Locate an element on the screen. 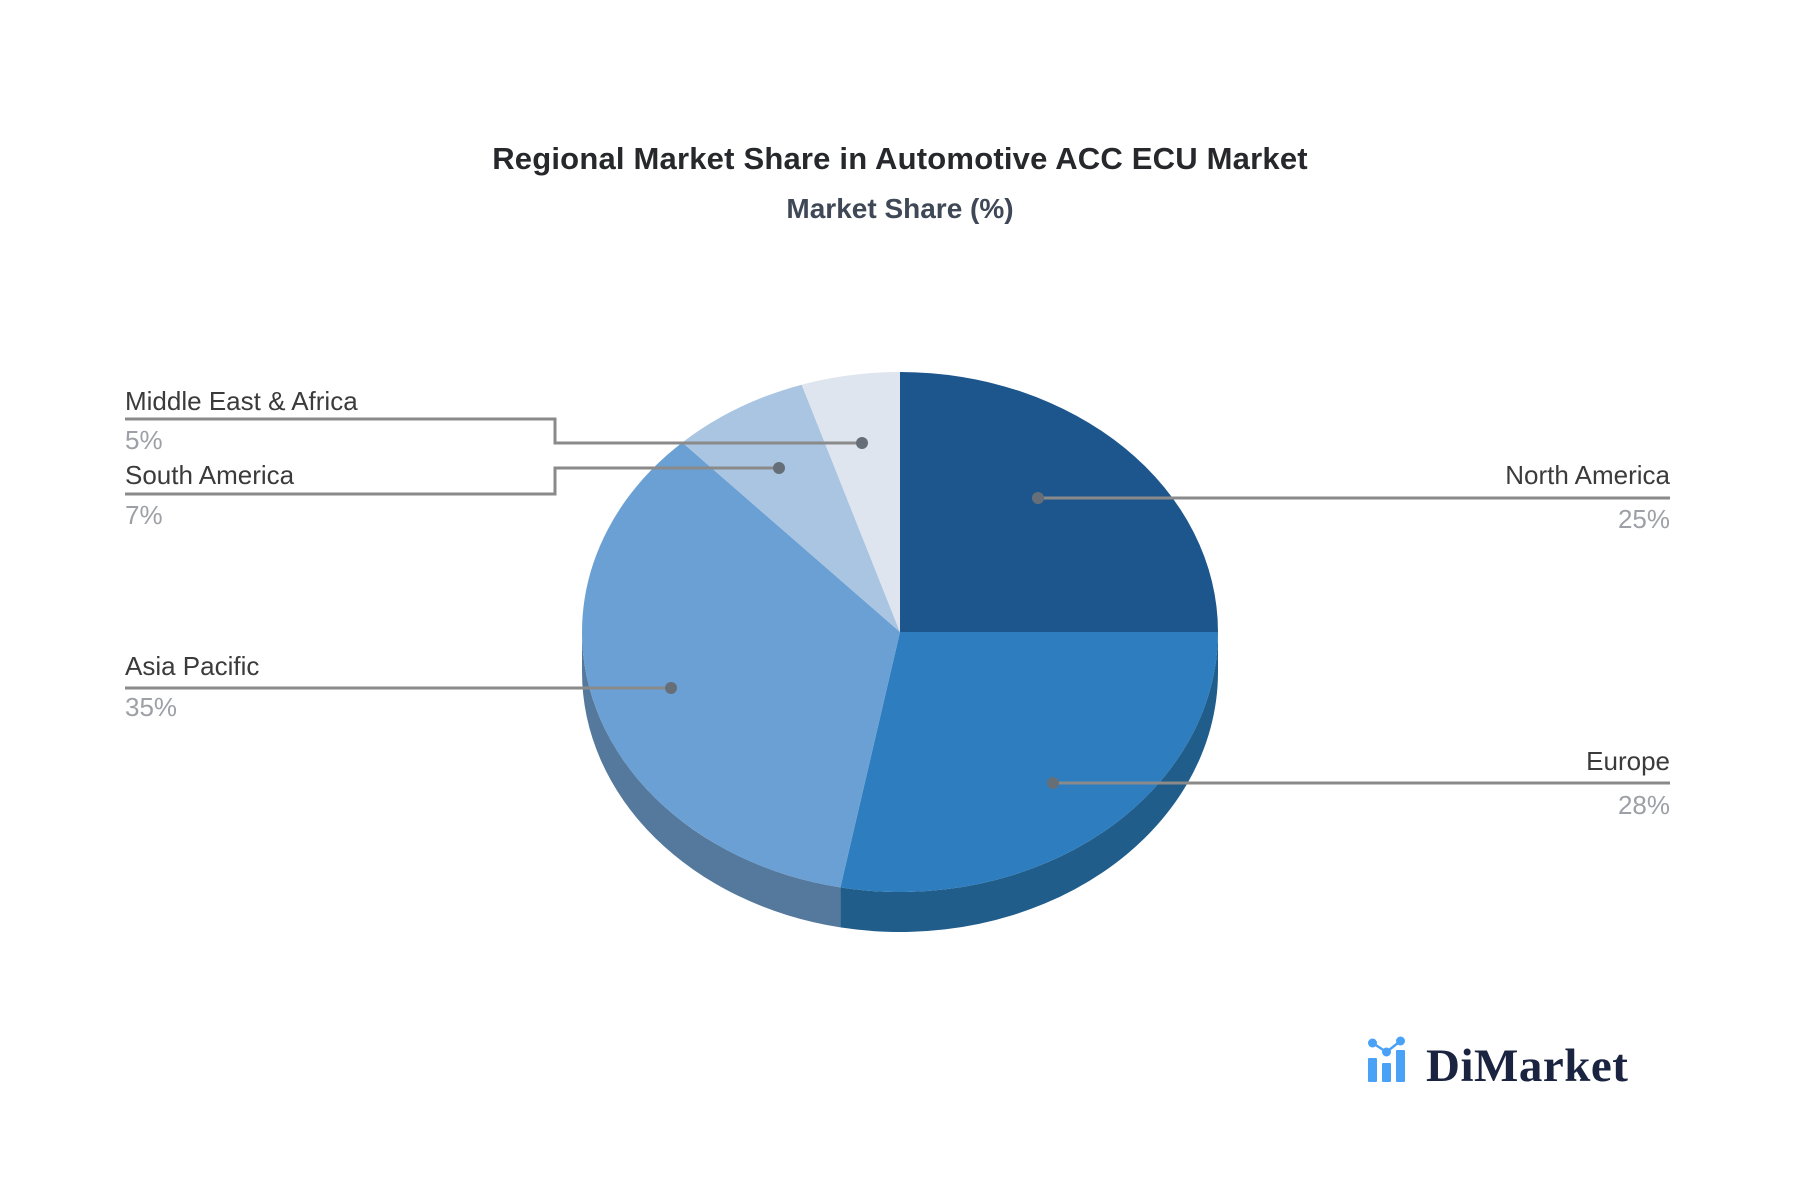 This screenshot has height=1196, width=1800. pie-slice-north-america is located at coordinates (1059, 502).